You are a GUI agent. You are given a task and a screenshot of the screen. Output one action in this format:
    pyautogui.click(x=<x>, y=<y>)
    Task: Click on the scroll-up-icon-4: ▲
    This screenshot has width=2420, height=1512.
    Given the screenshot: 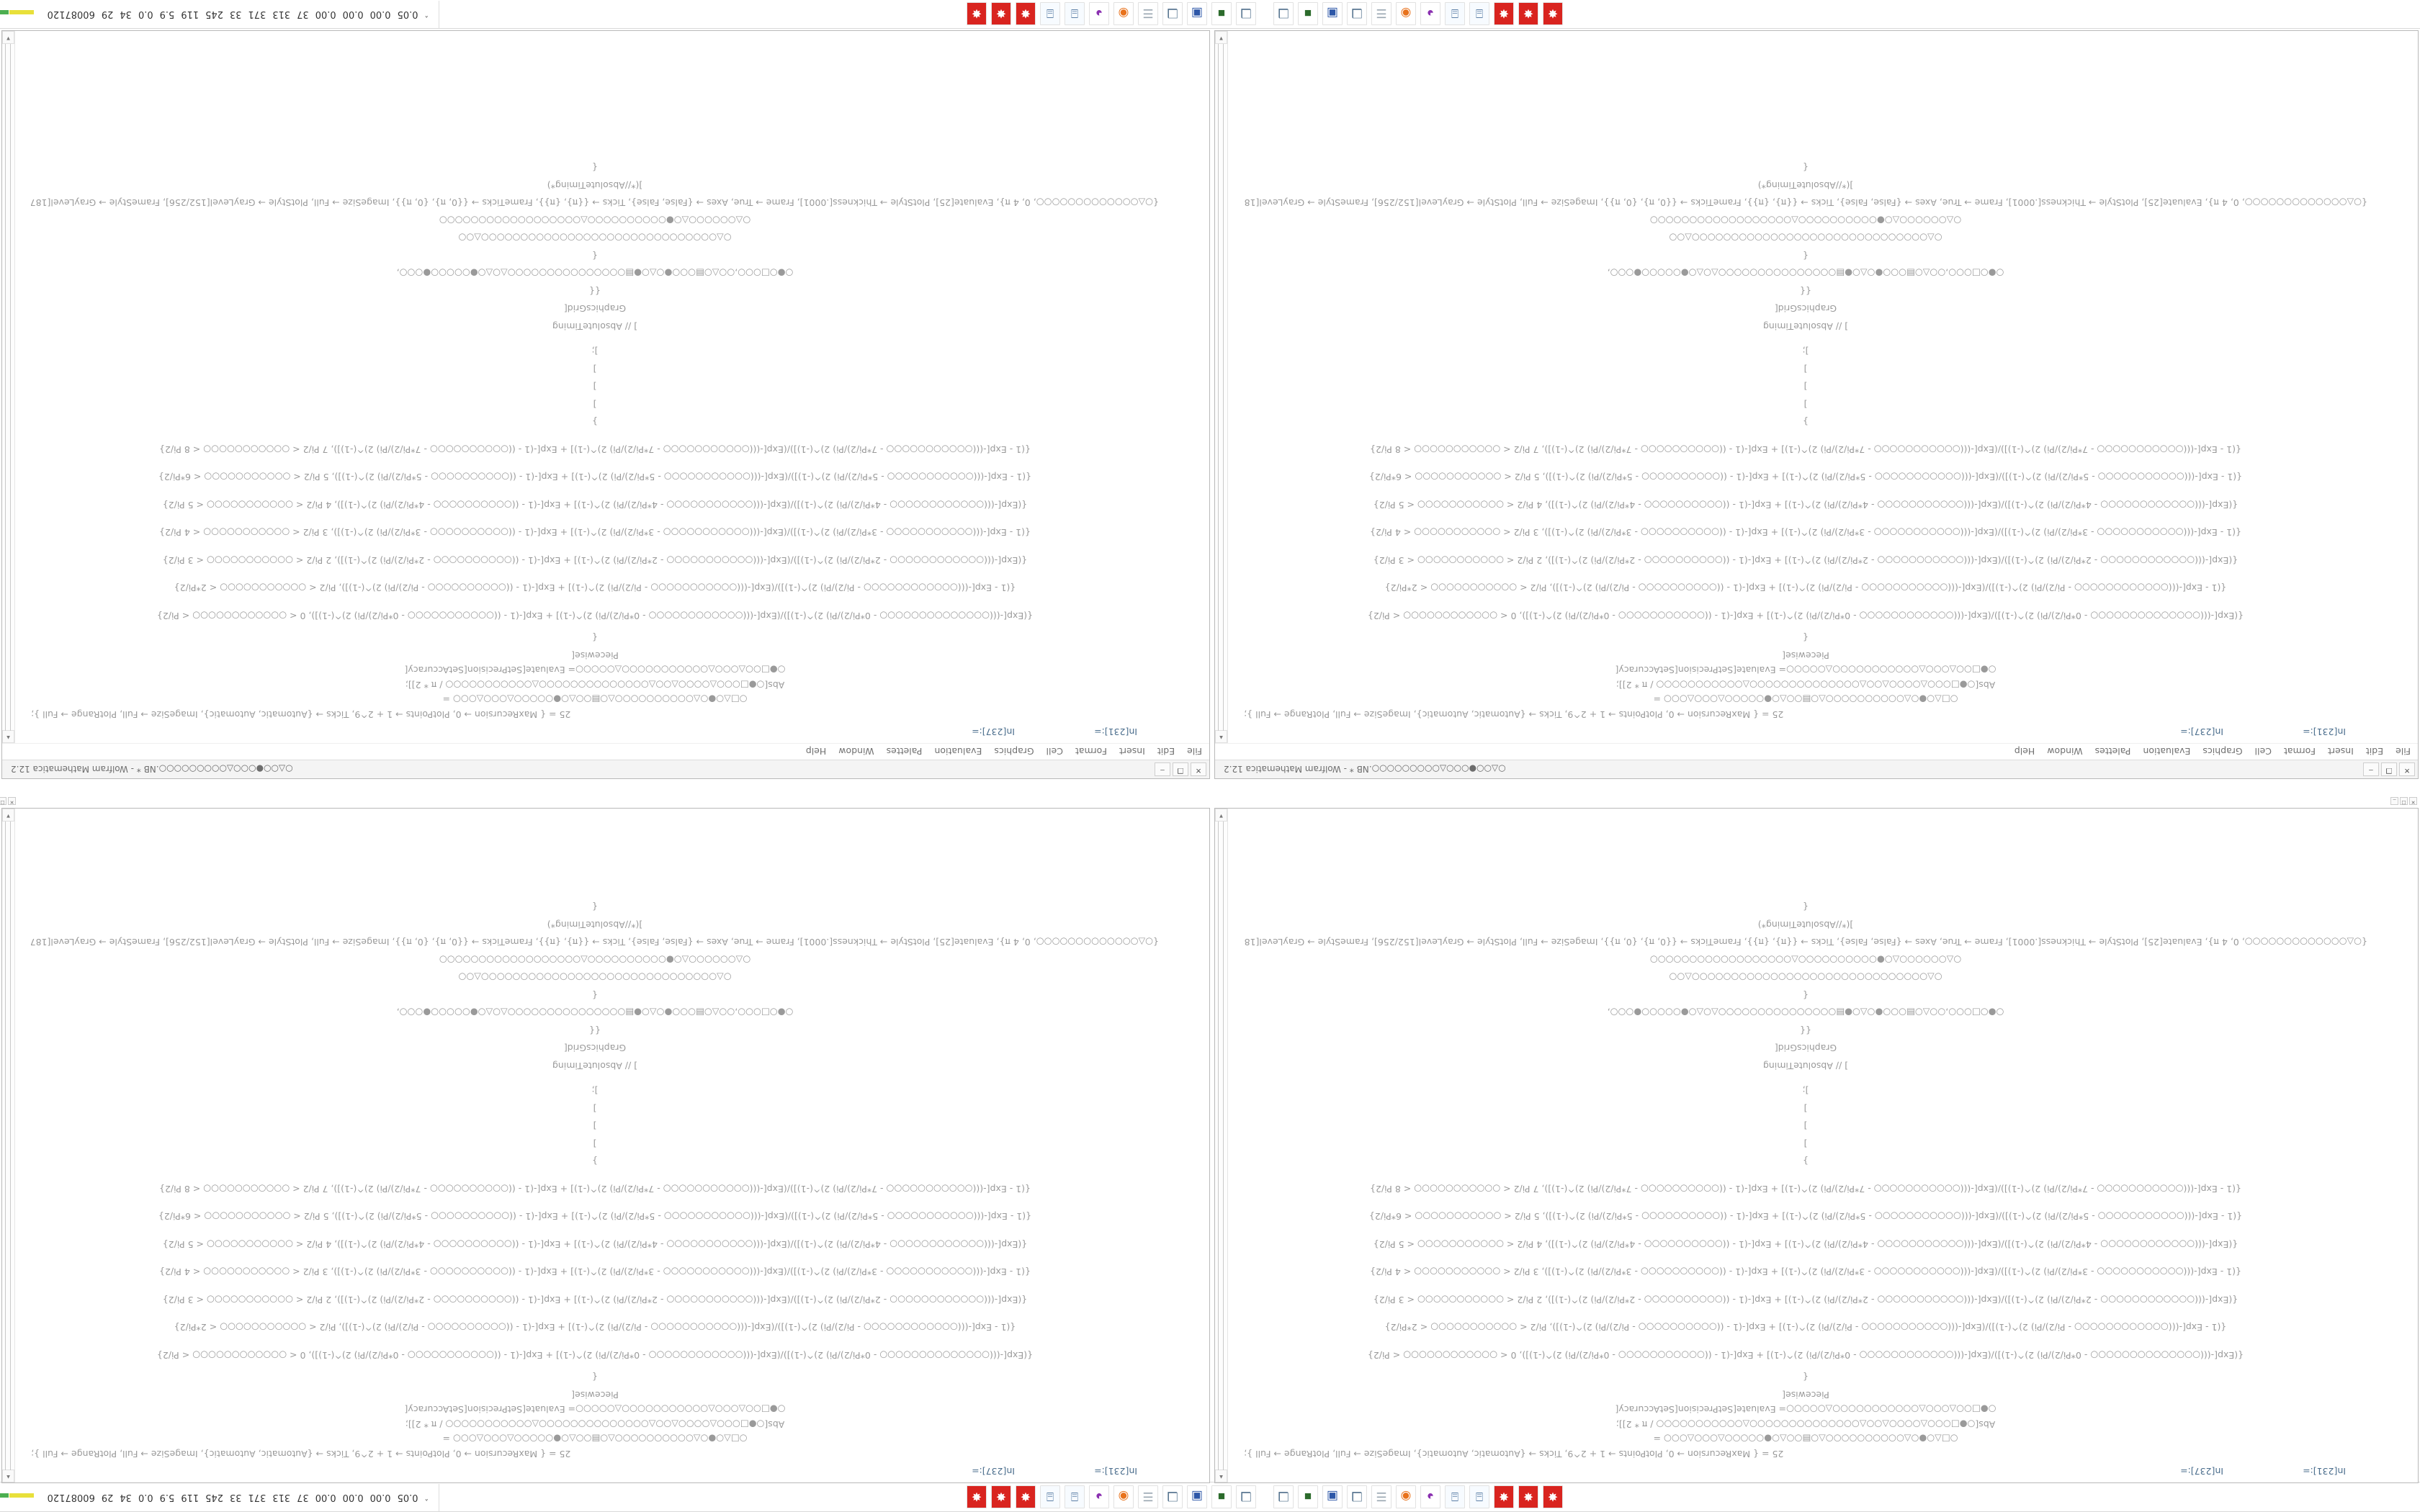 What is the action you would take?
    pyautogui.click(x=8, y=1476)
    